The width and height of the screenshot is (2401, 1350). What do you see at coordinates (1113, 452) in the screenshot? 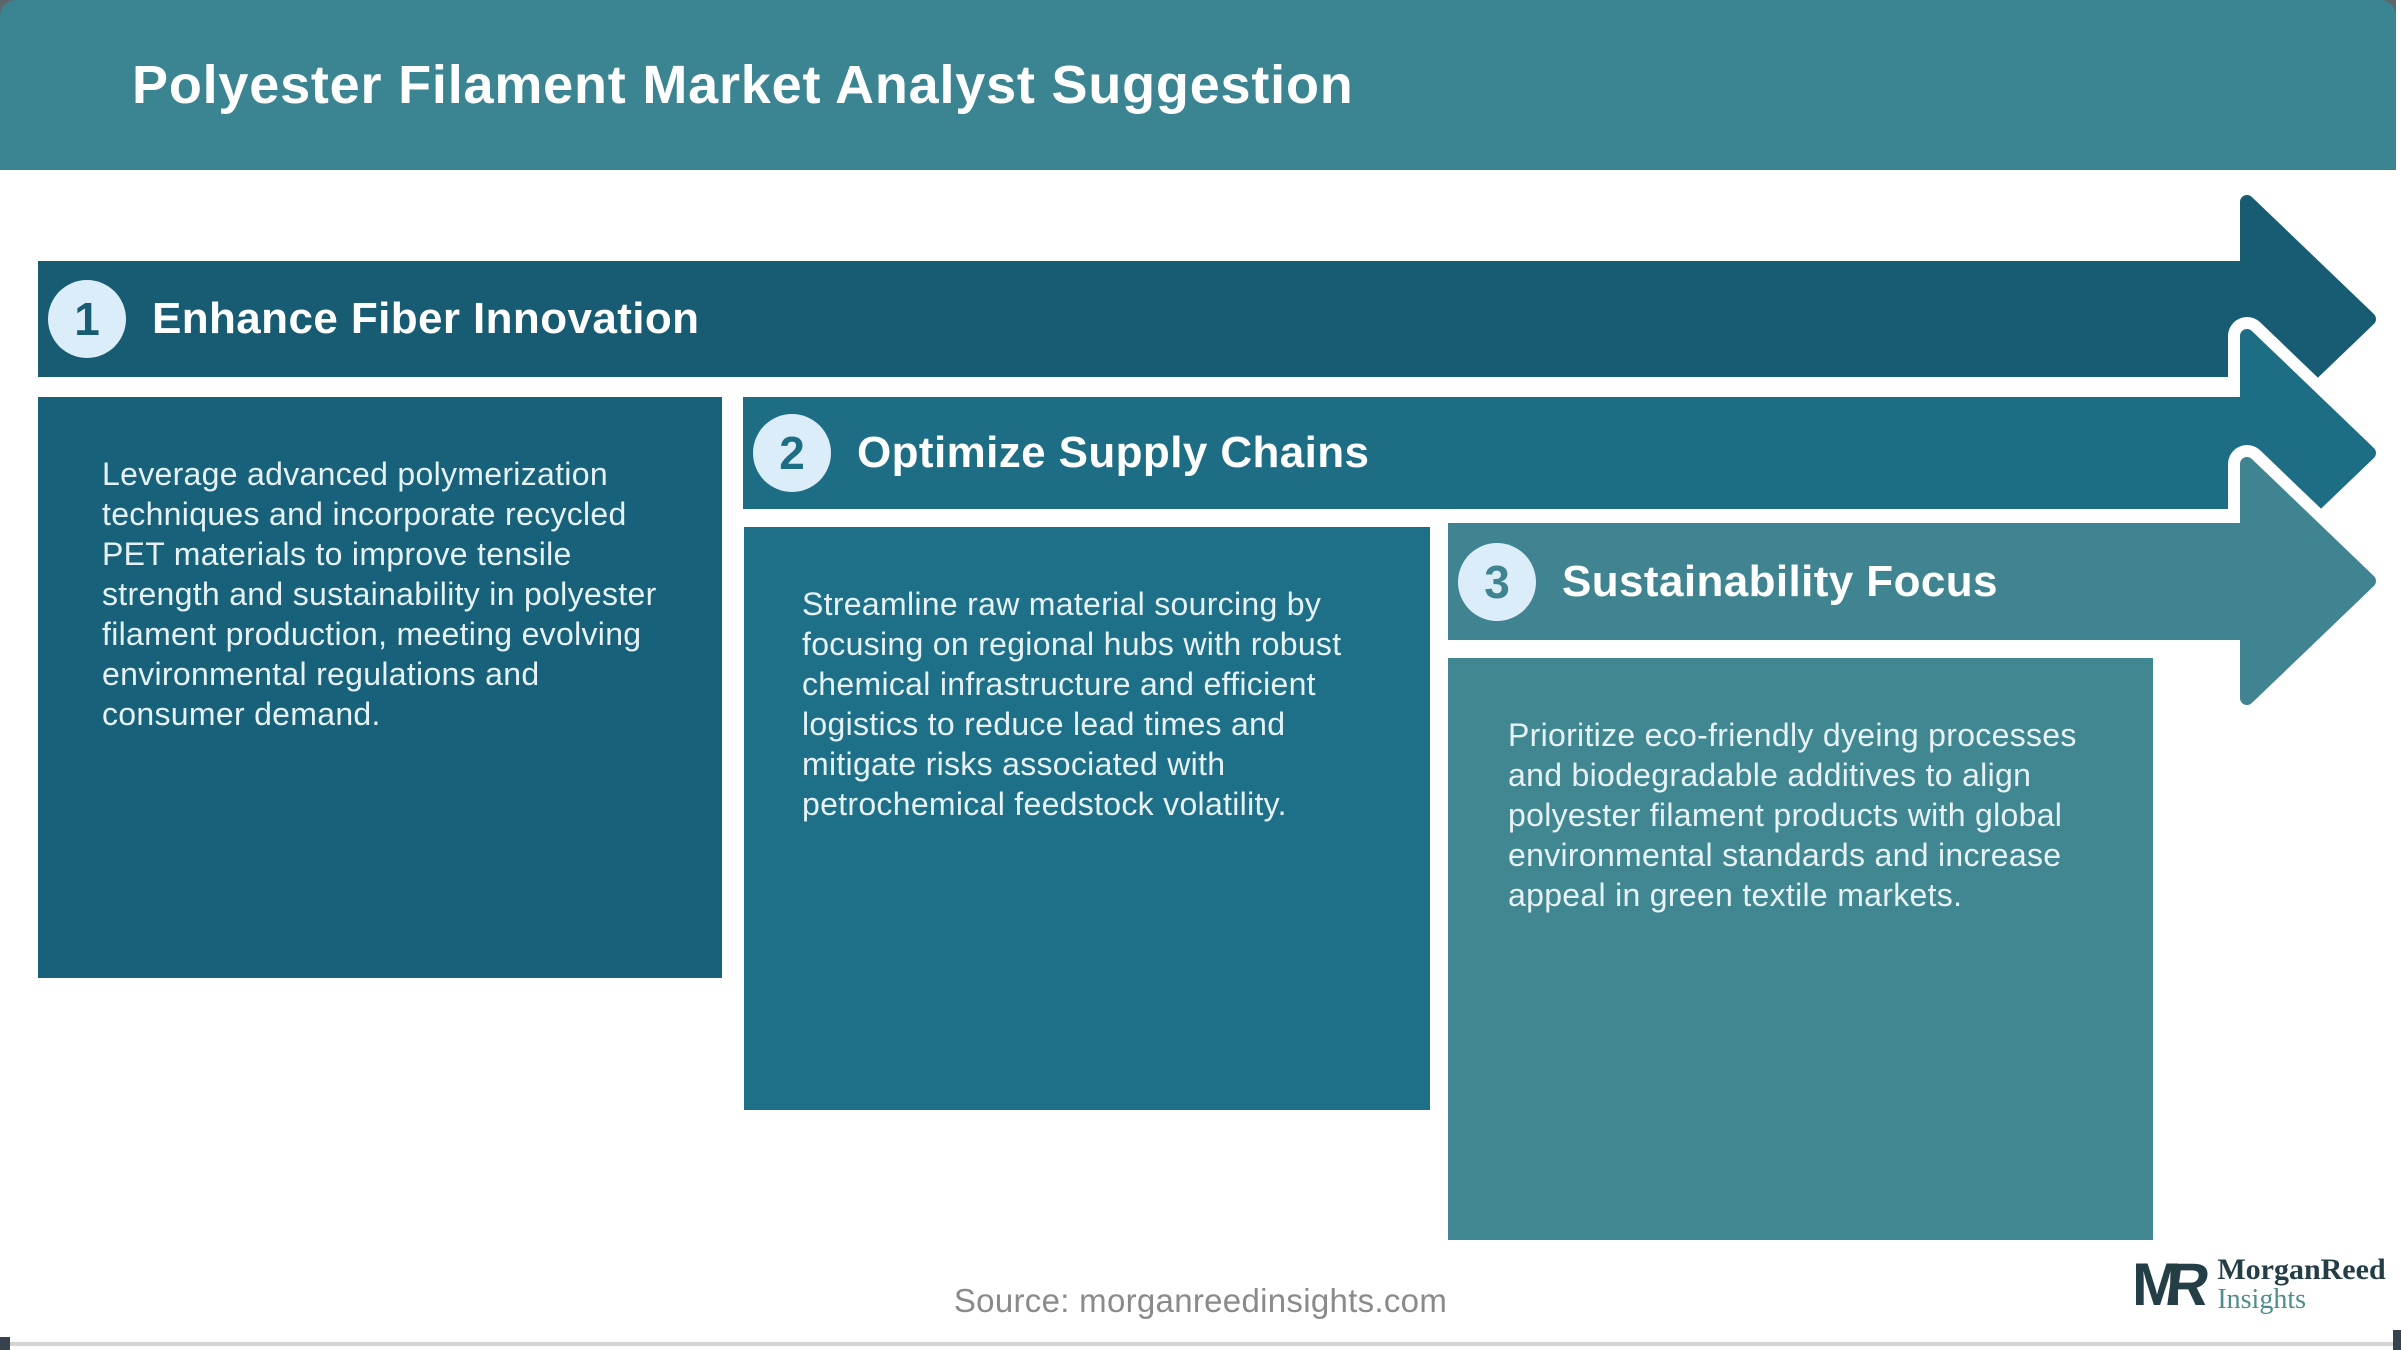
I see `step-2-title: Optimize Supply Chains` at bounding box center [1113, 452].